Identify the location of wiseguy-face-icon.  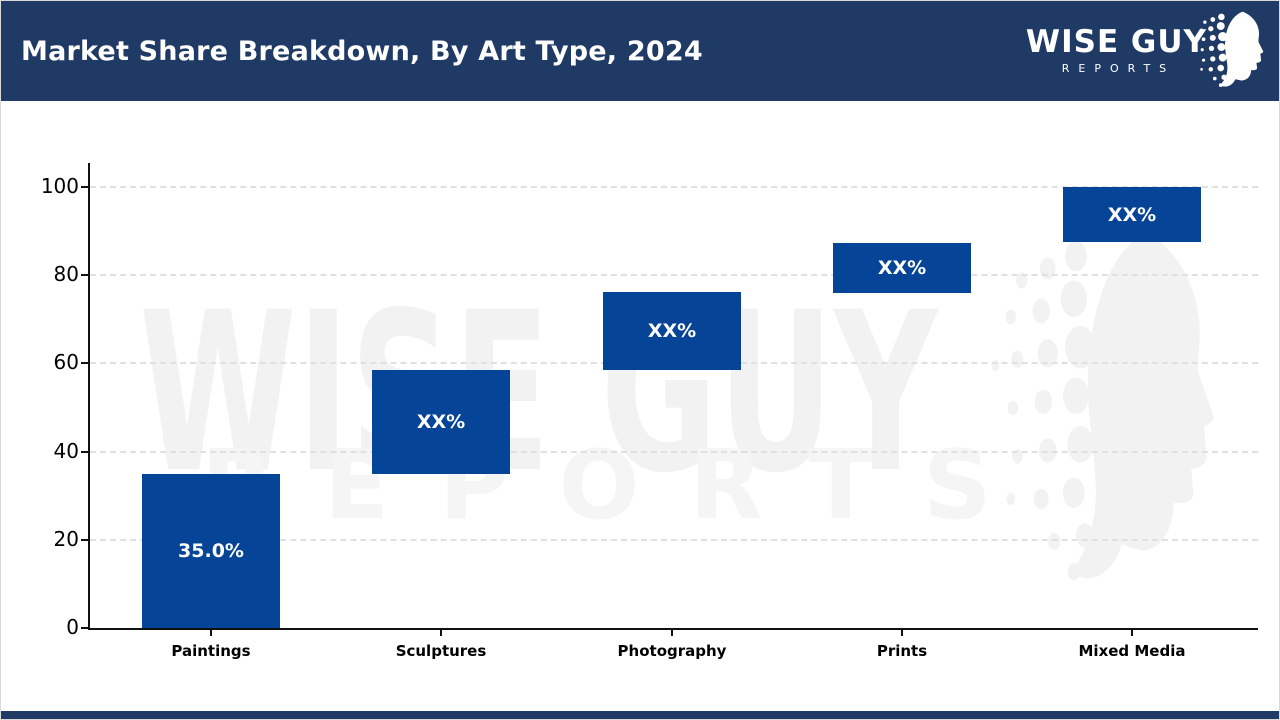
(1229, 49).